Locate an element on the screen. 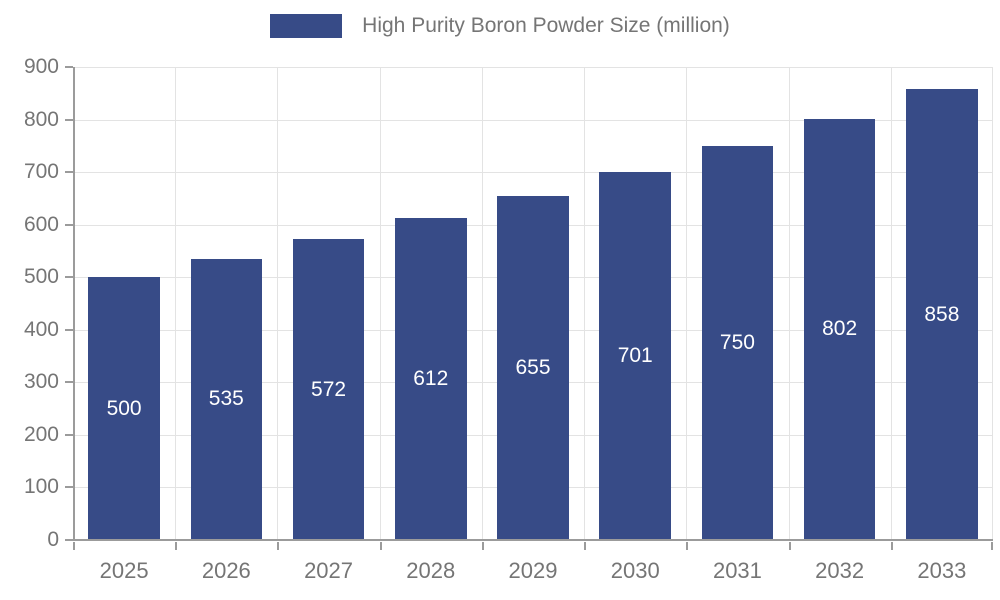 This screenshot has height=600, width=1000. bar-2029: 655 is located at coordinates (533, 367).